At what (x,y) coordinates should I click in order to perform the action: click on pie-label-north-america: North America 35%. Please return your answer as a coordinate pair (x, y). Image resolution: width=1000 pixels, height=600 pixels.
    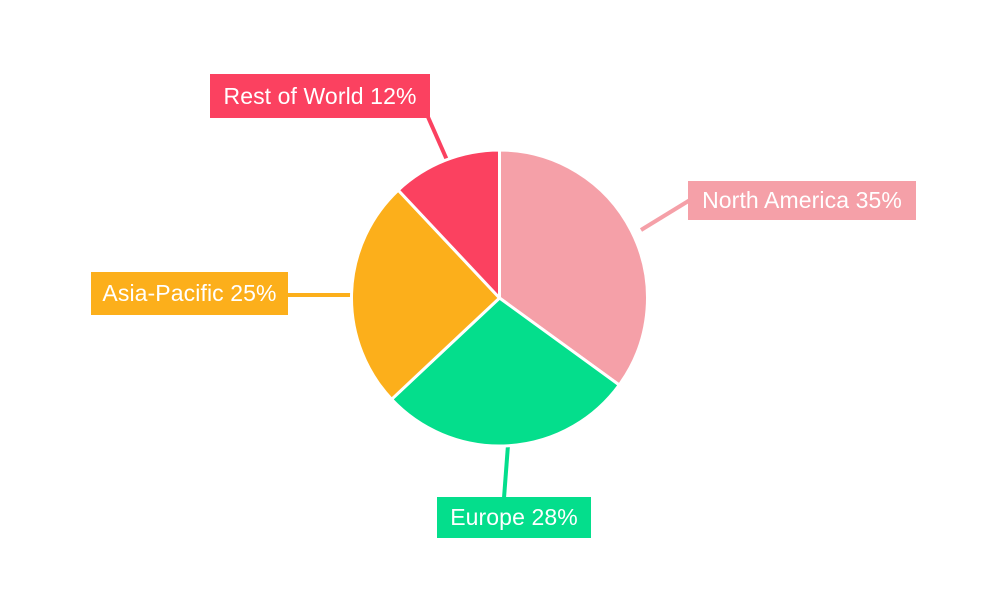
    Looking at the image, I should click on (802, 200).